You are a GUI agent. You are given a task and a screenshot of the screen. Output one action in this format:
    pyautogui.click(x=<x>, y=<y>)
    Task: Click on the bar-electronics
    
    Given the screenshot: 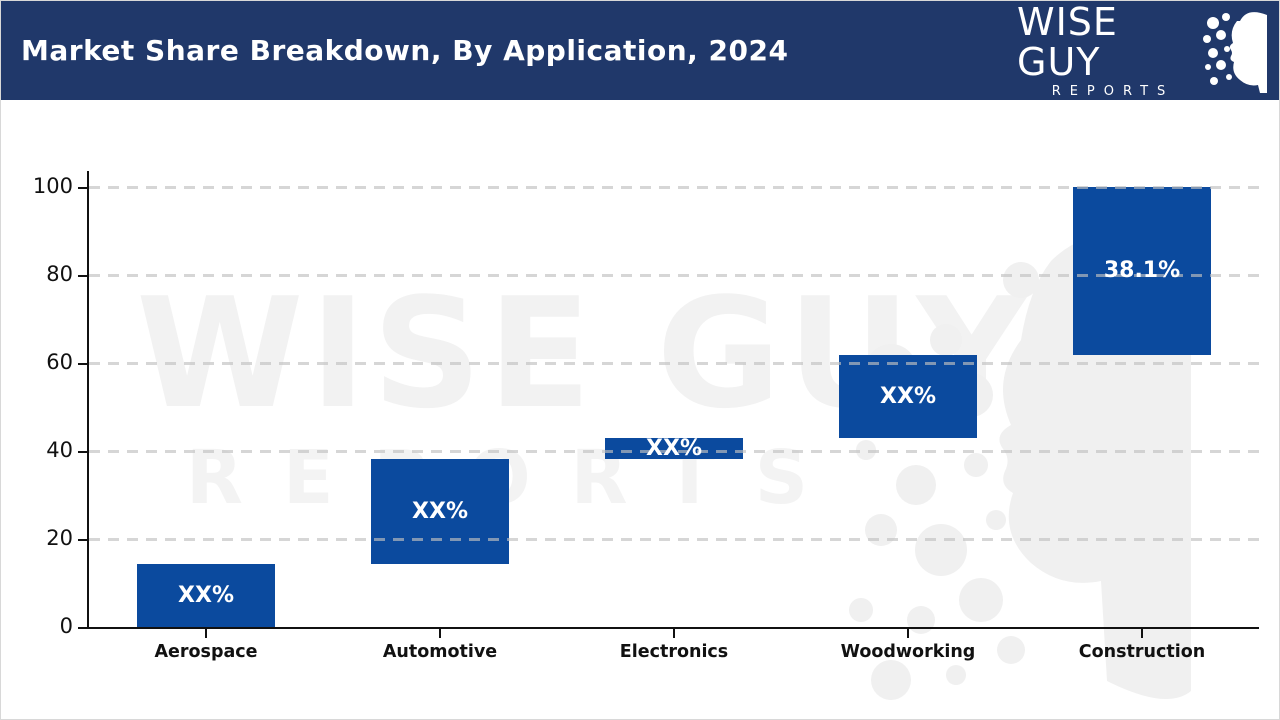 What is the action you would take?
    pyautogui.click(x=674, y=449)
    